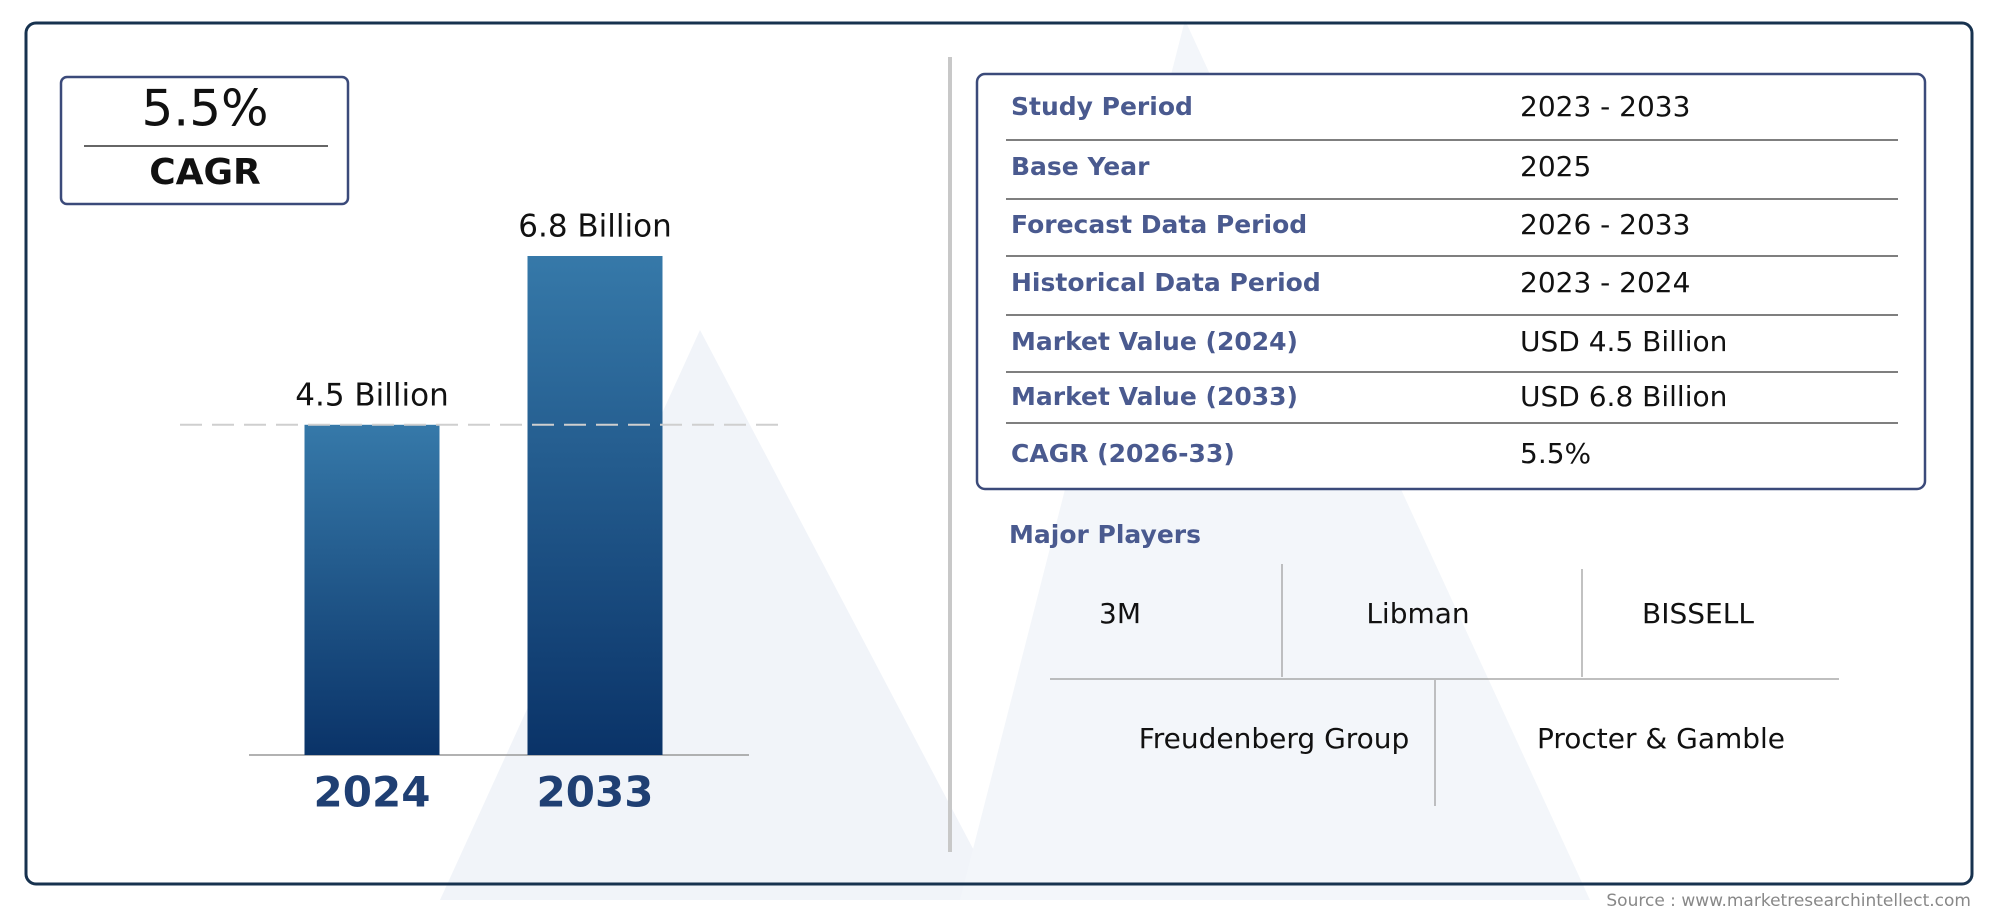  What do you see at coordinates (1417, 613) in the screenshot?
I see `player-name: Libman` at bounding box center [1417, 613].